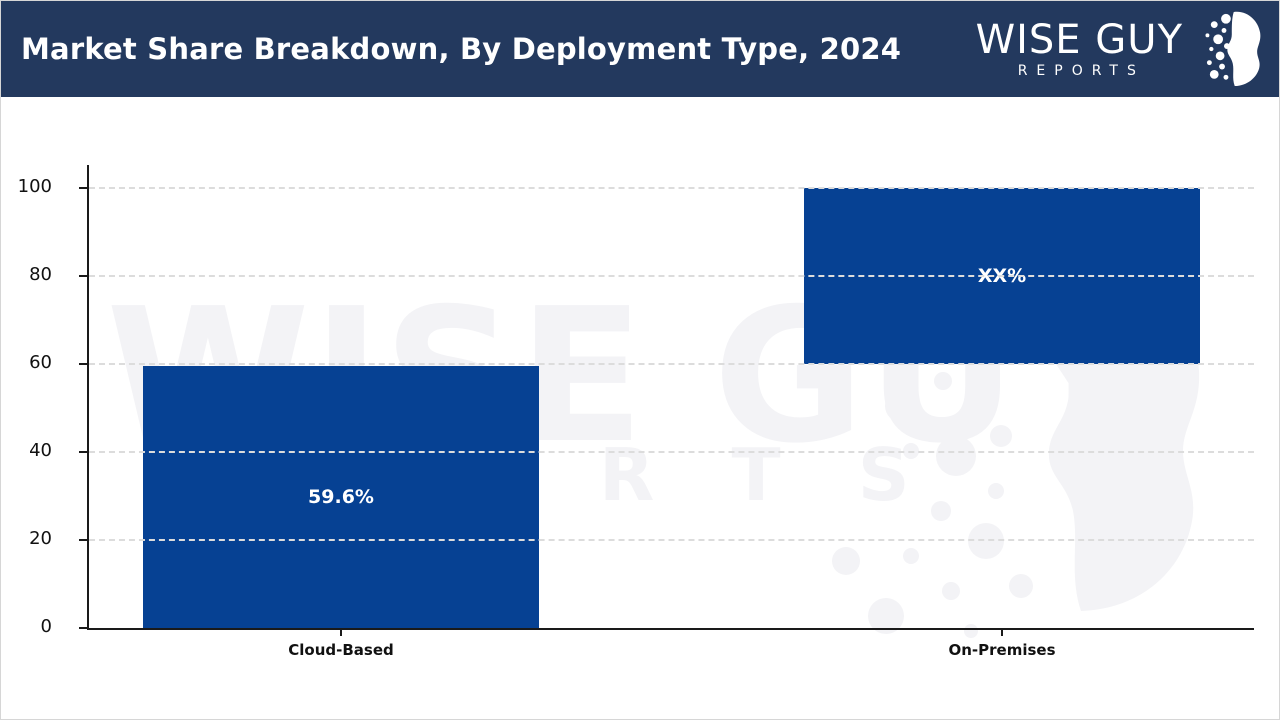  What do you see at coordinates (40, 362) in the screenshot?
I see `y-tick-label-60: 60` at bounding box center [40, 362].